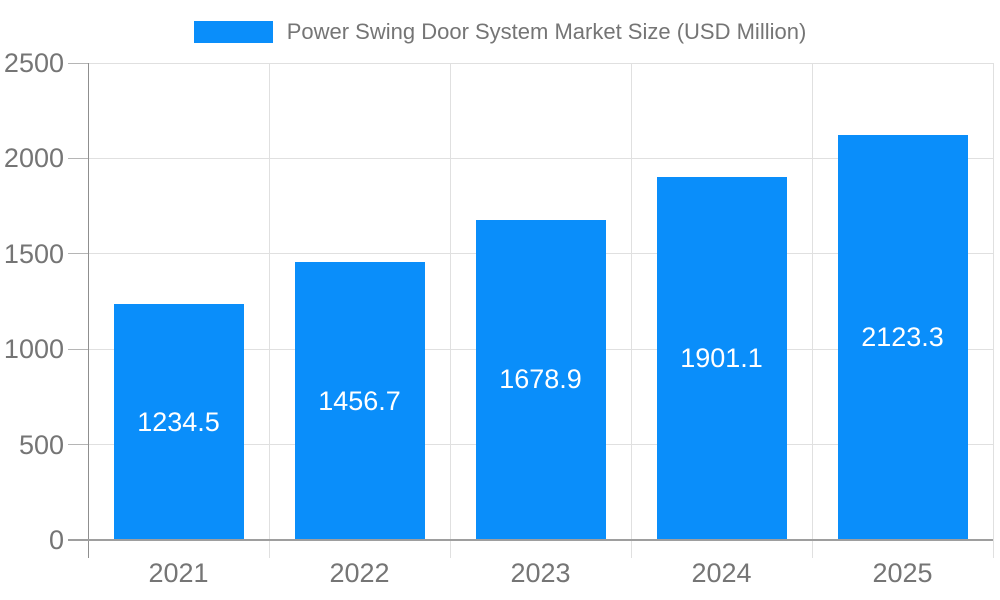 Image resolution: width=1000 pixels, height=600 pixels. Describe the element at coordinates (178, 573) in the screenshot. I see `x-axis-label-2021: 2021` at that location.